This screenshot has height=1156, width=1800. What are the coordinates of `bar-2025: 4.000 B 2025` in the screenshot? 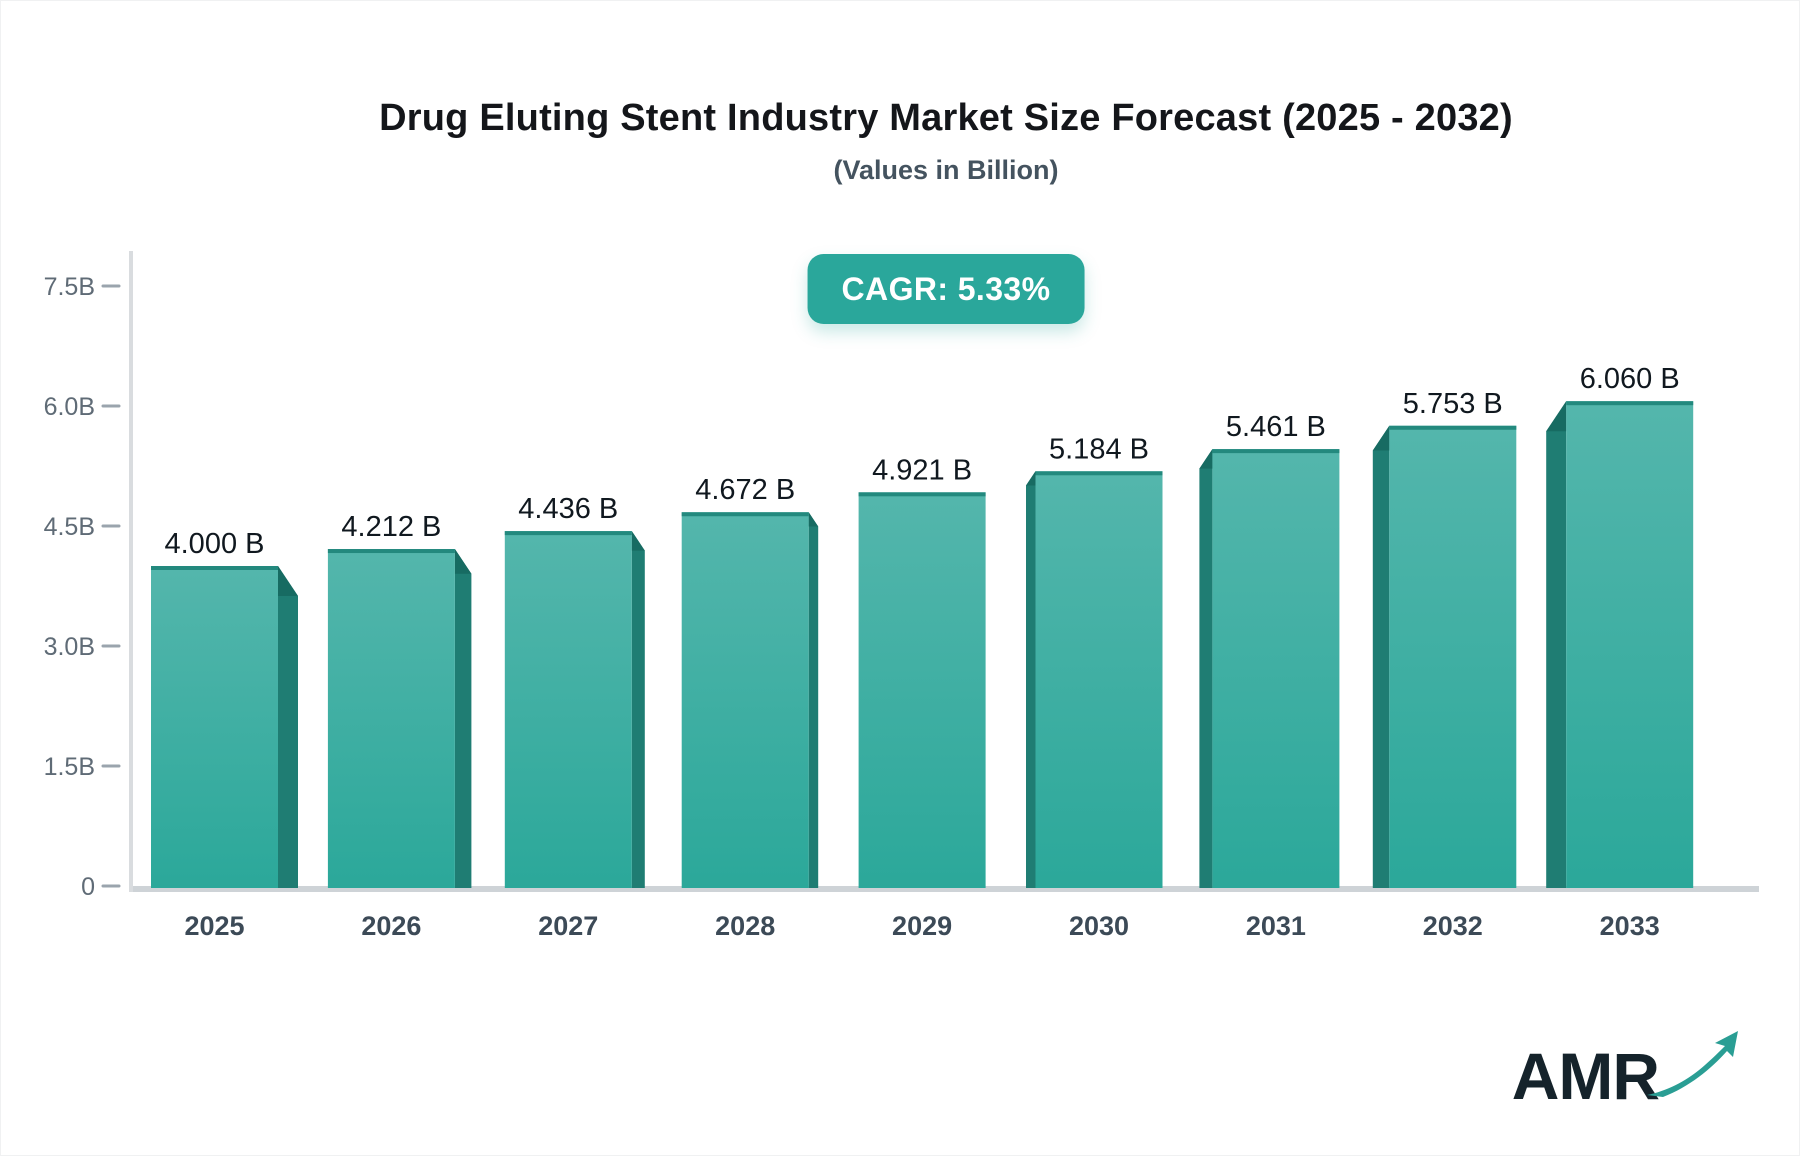 It's located at (224, 734).